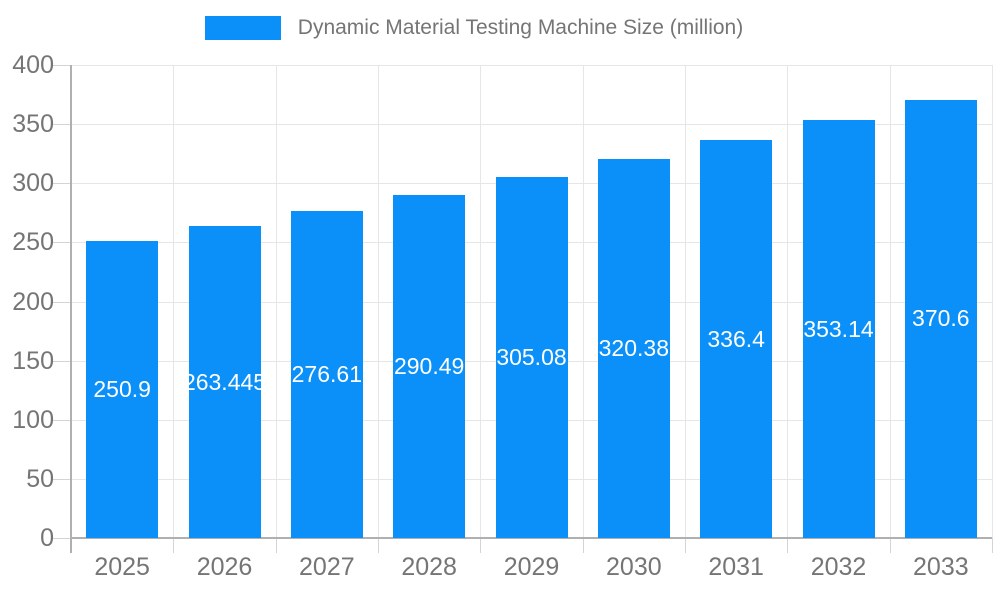 Image resolution: width=1000 pixels, height=600 pixels. I want to click on bar-2025: 250.9, so click(122, 389).